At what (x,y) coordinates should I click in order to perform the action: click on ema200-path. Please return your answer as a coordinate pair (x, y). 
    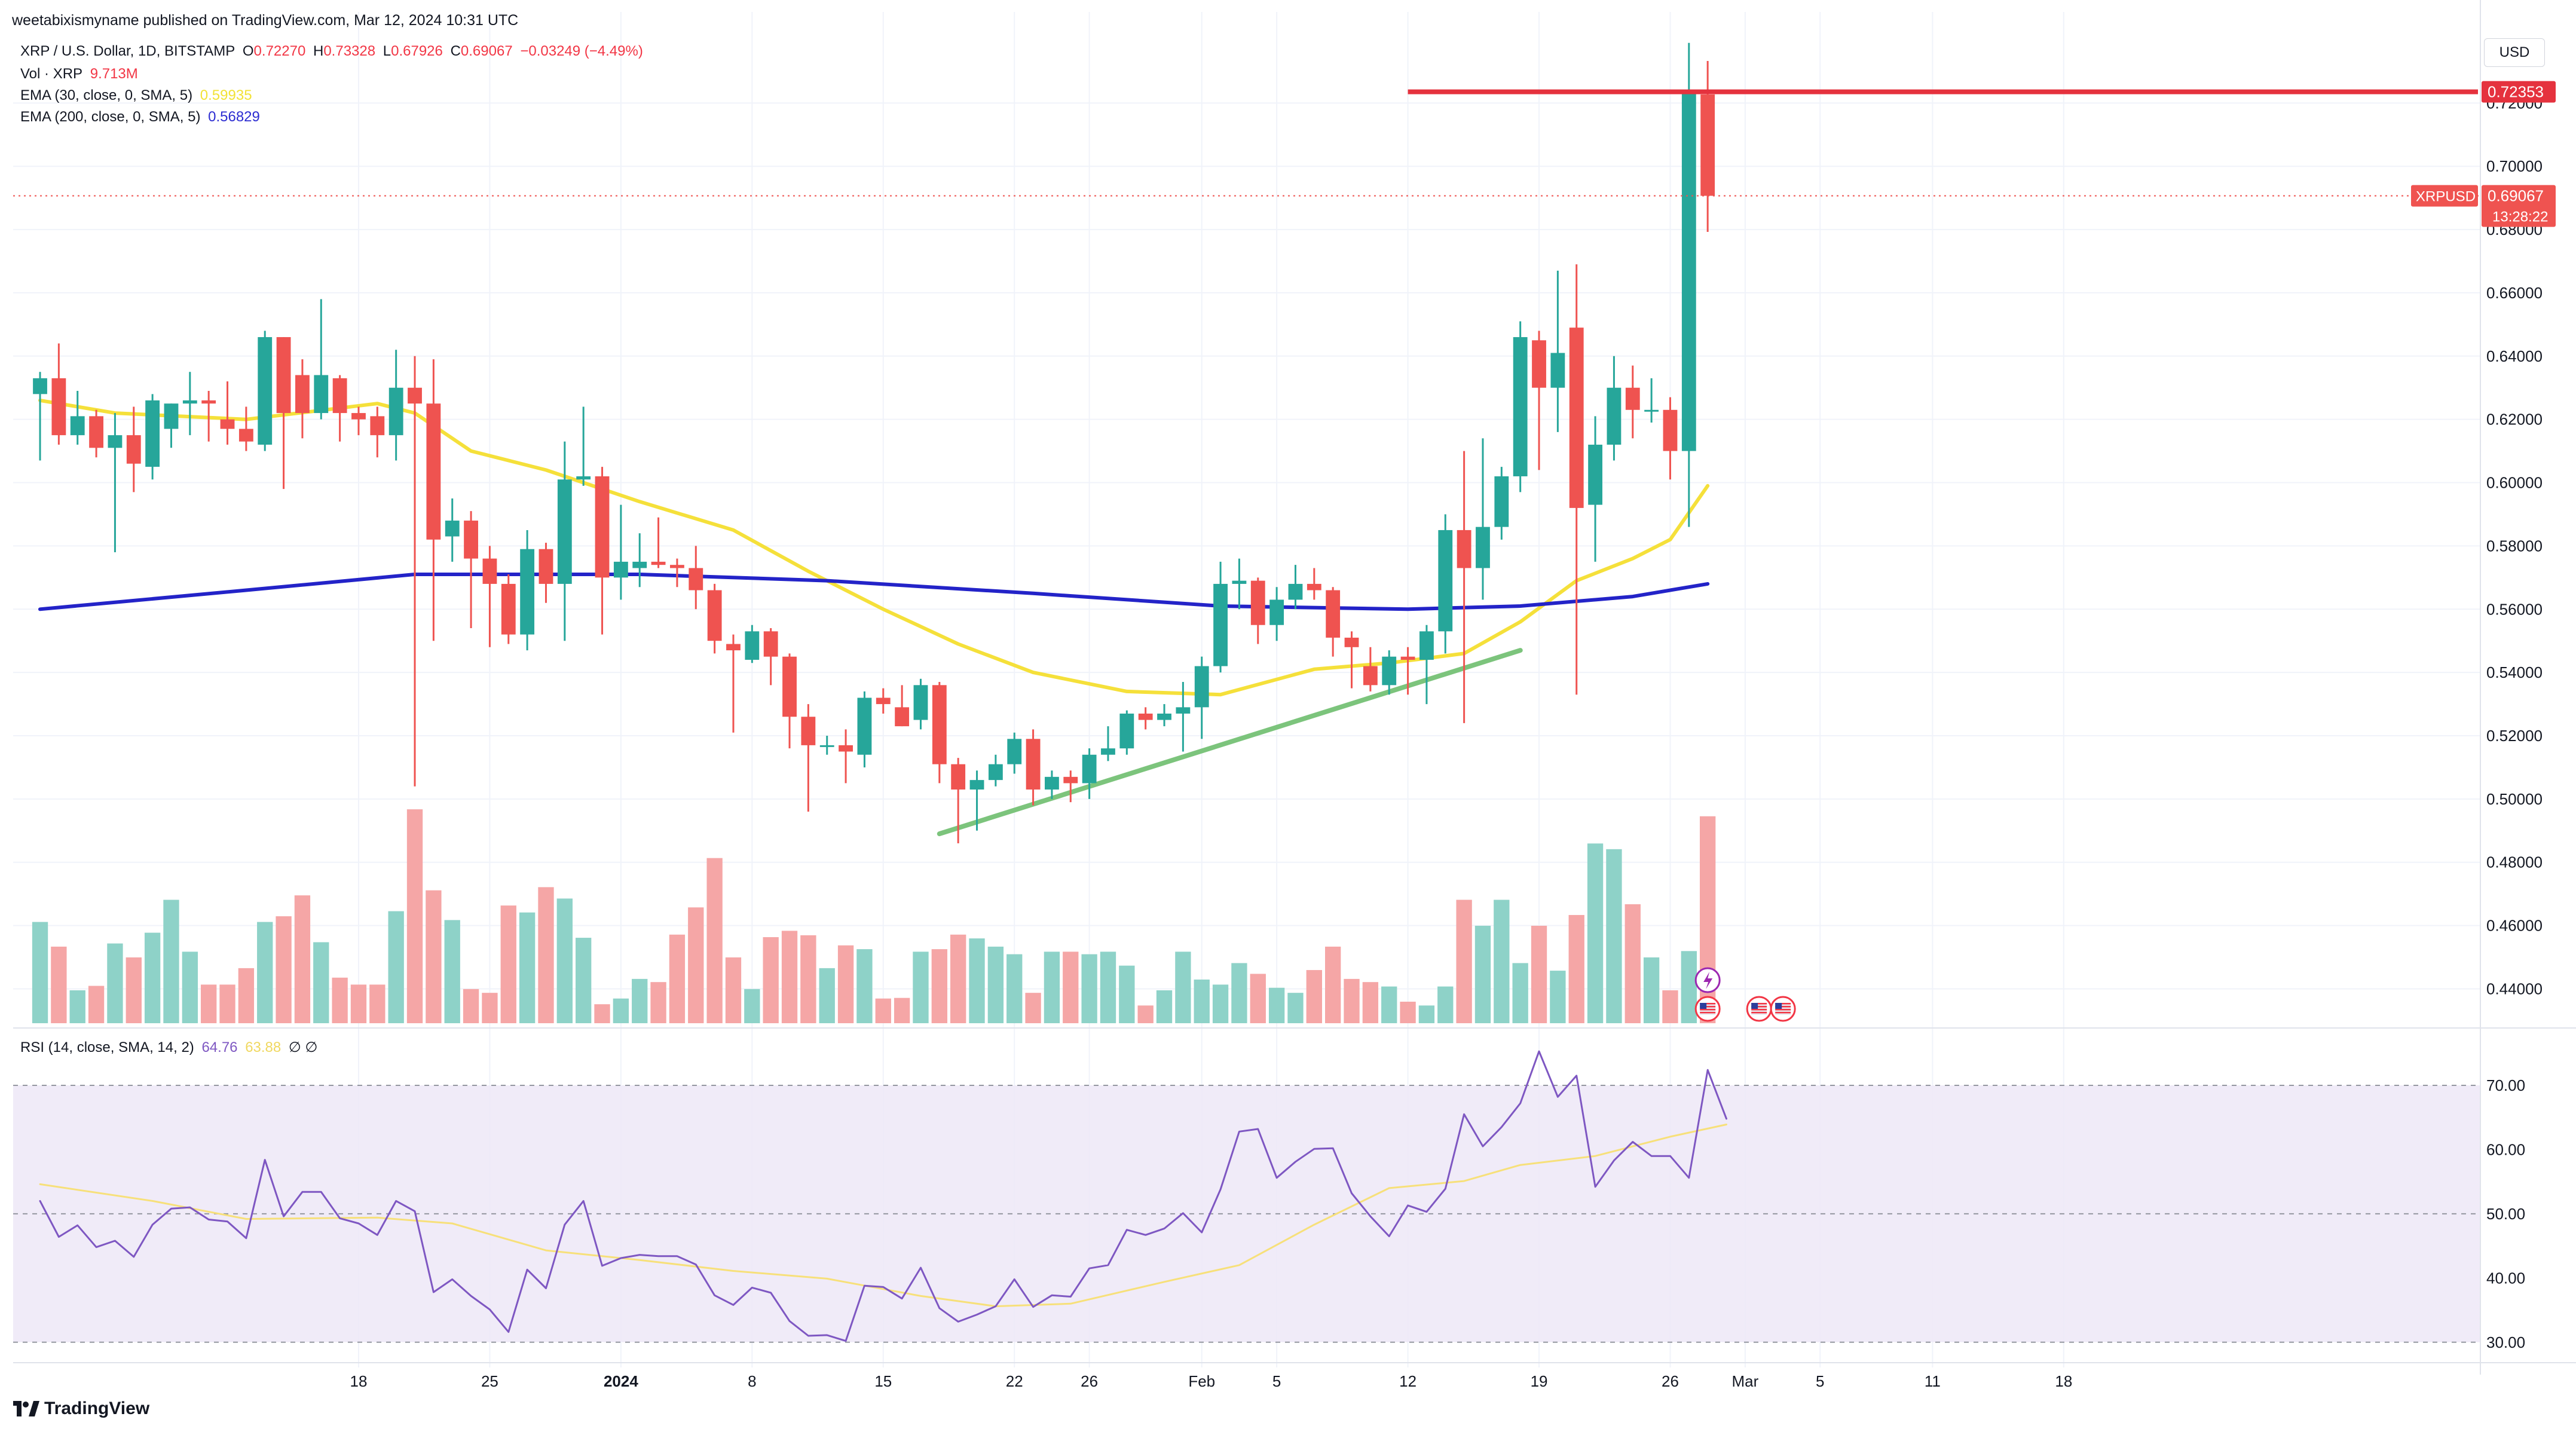
    Looking at the image, I should click on (874, 592).